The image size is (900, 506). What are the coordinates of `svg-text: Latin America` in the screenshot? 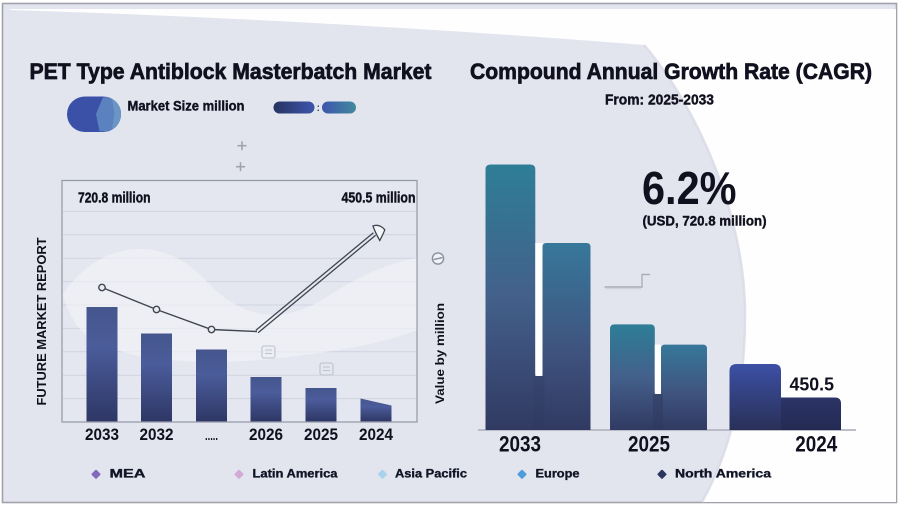 It's located at (295, 474).